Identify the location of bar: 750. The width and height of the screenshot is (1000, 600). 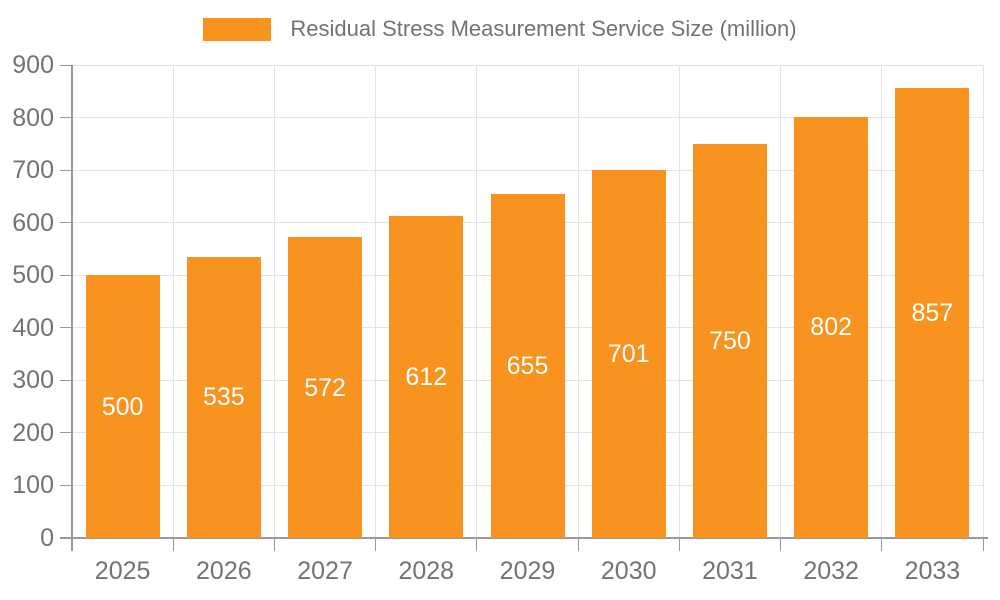
(729, 340).